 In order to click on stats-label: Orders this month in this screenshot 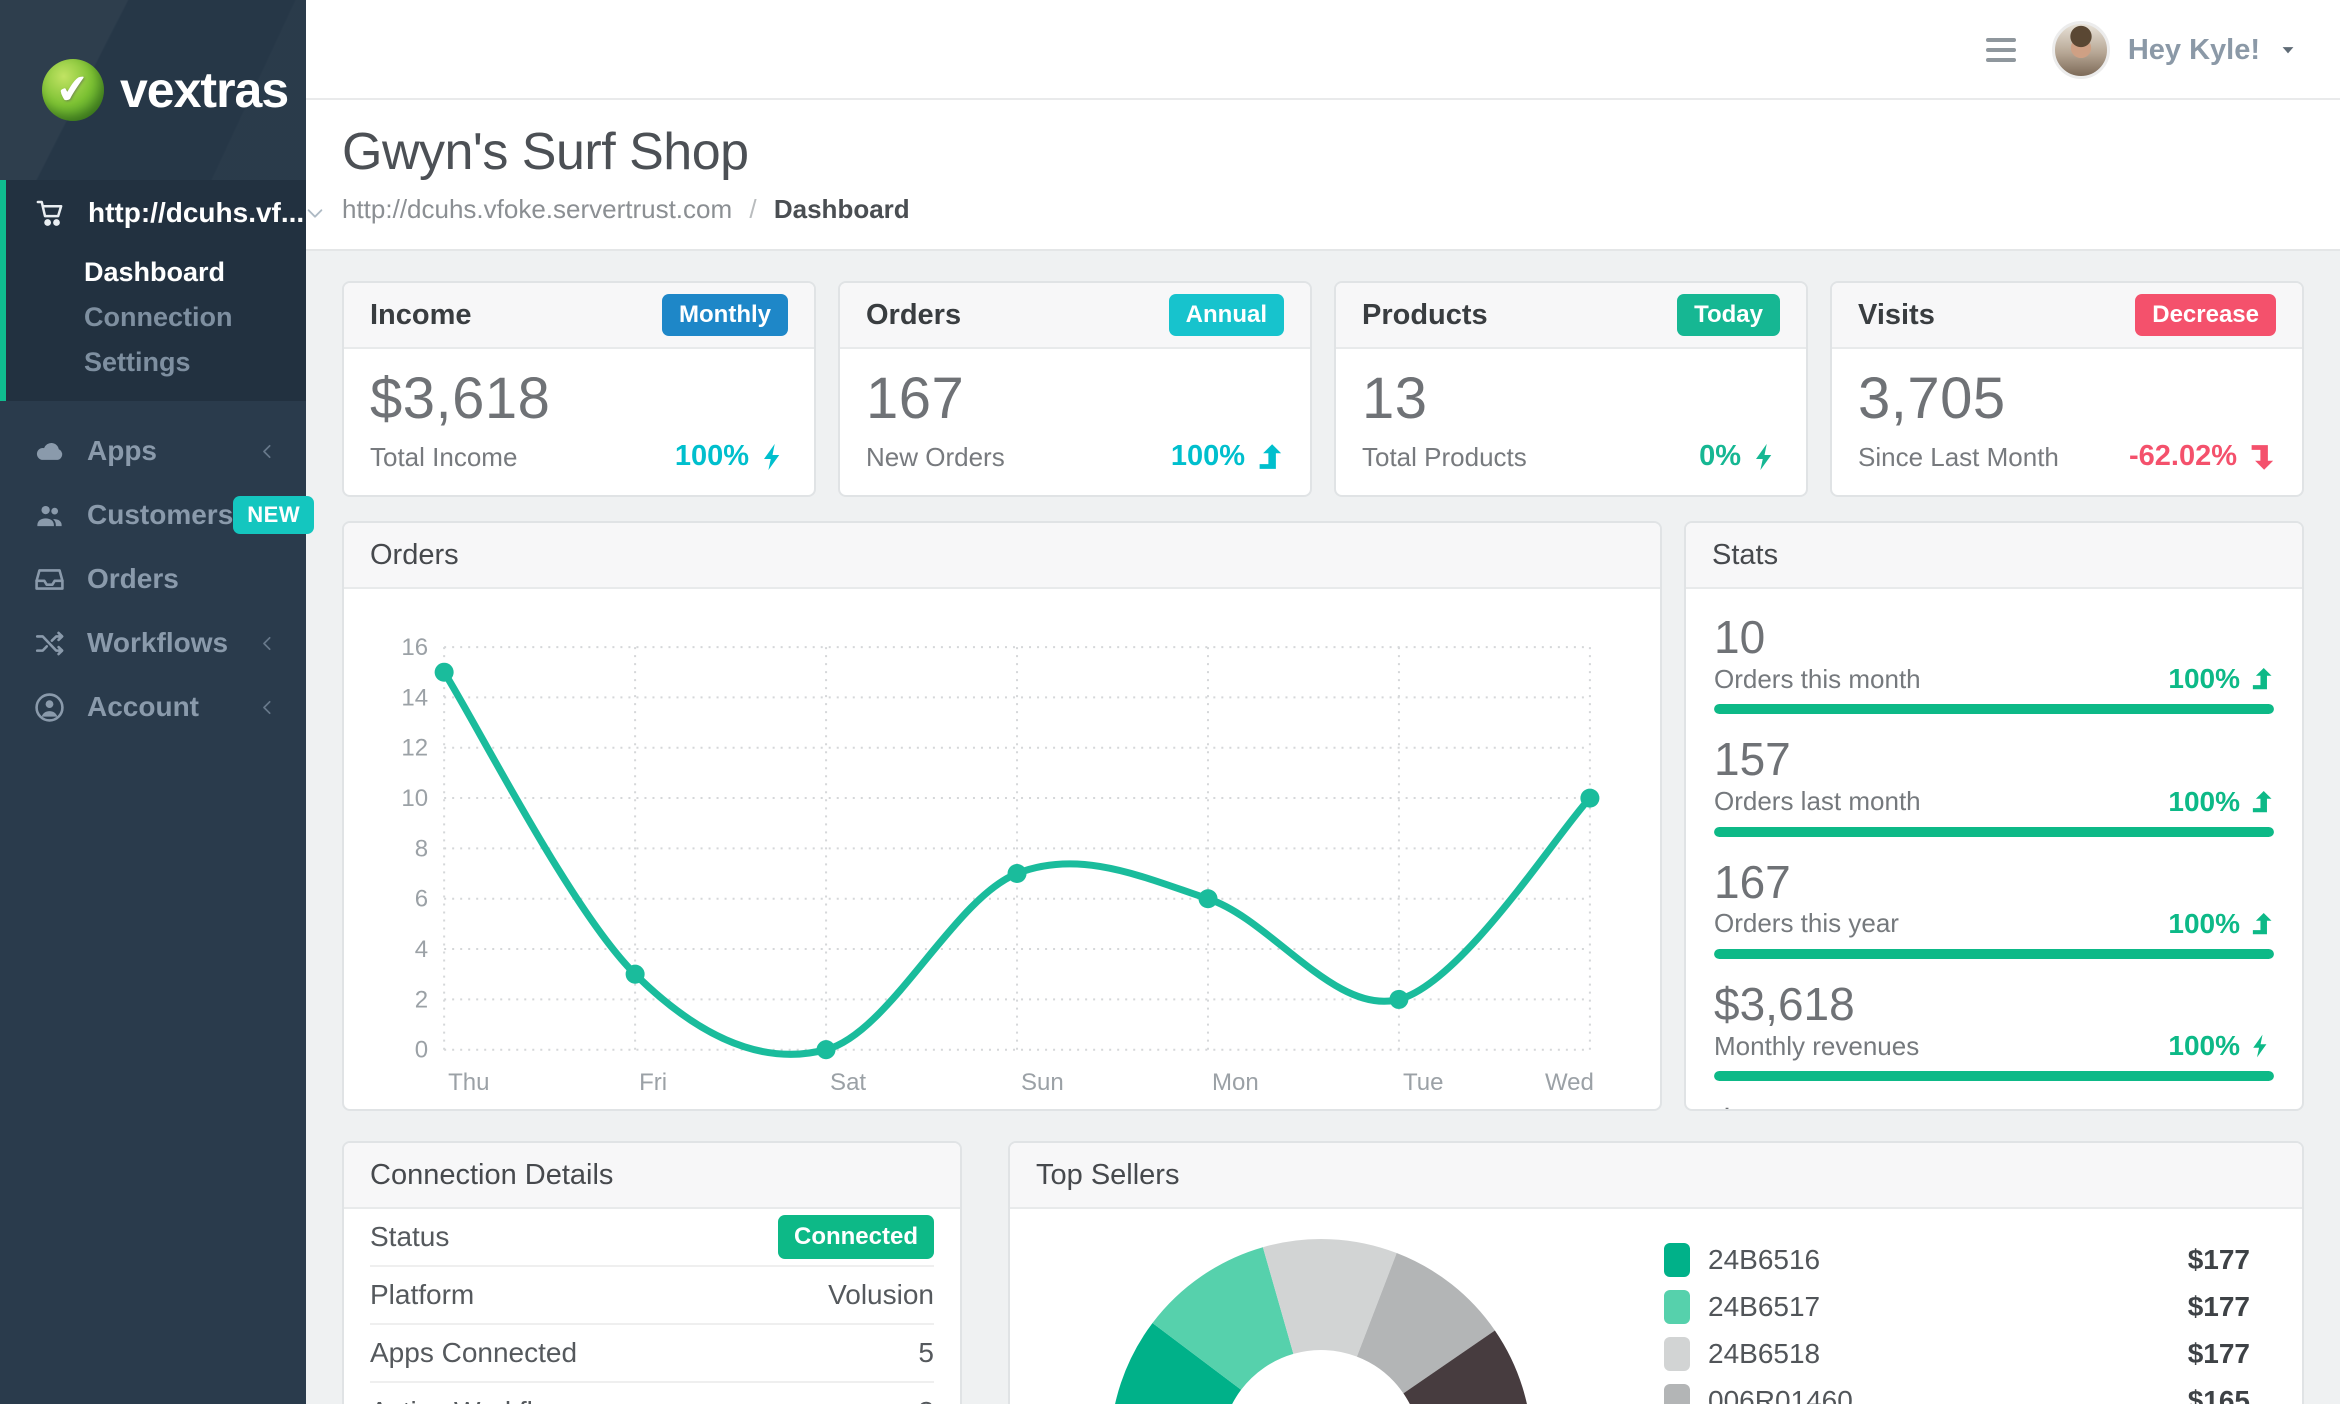, I will do `click(1817, 678)`.